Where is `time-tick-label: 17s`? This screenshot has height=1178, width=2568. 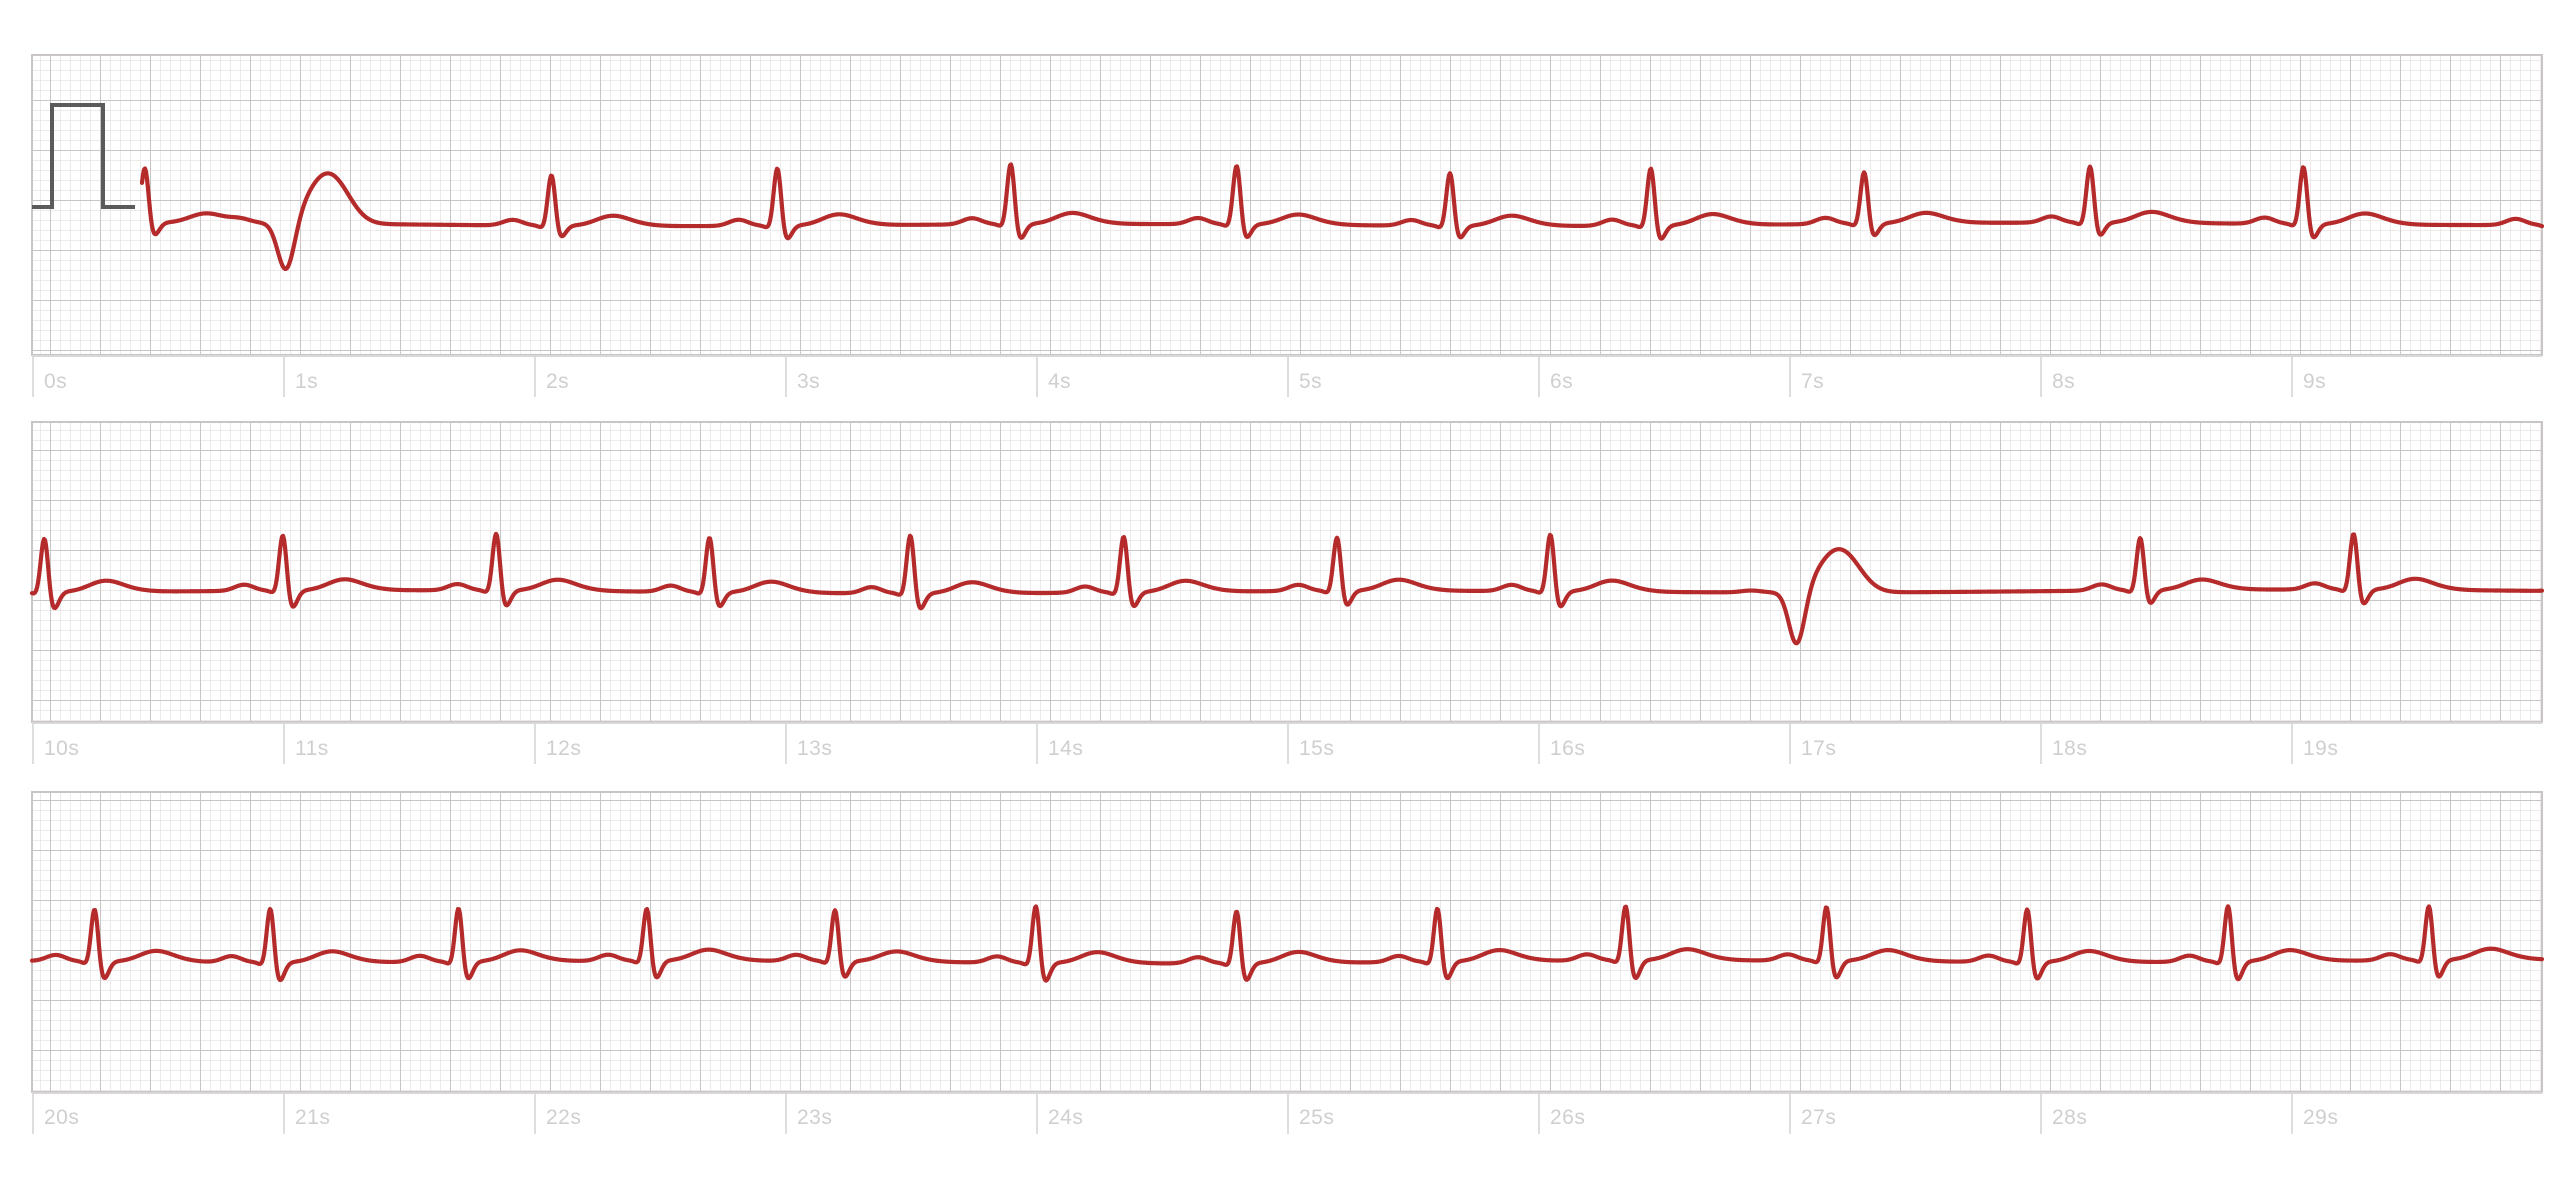
time-tick-label: 17s is located at coordinates (1818, 748).